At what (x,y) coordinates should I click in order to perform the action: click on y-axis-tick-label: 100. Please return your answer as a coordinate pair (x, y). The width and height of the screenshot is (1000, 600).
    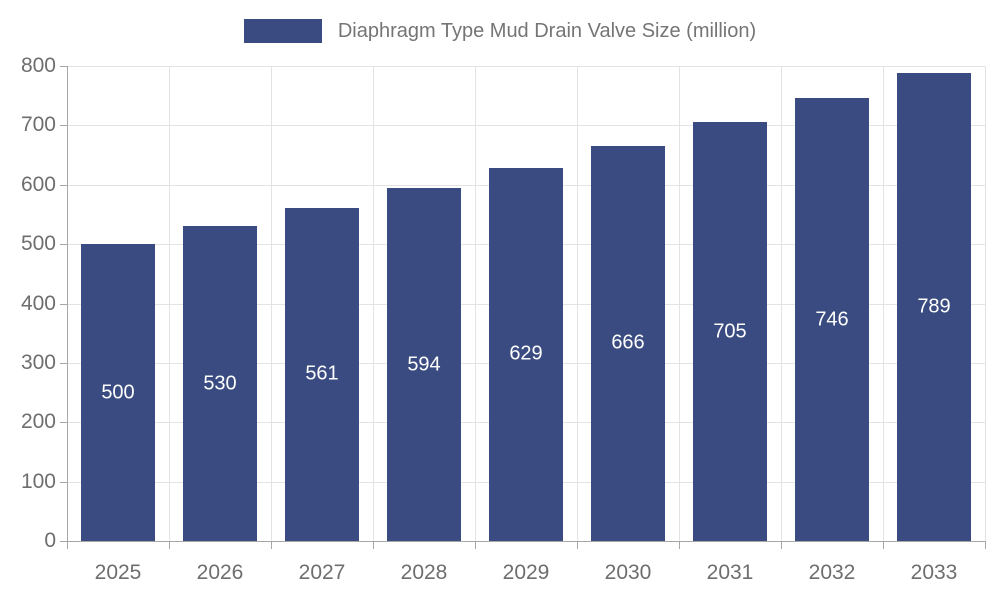
    Looking at the image, I should click on (38, 481).